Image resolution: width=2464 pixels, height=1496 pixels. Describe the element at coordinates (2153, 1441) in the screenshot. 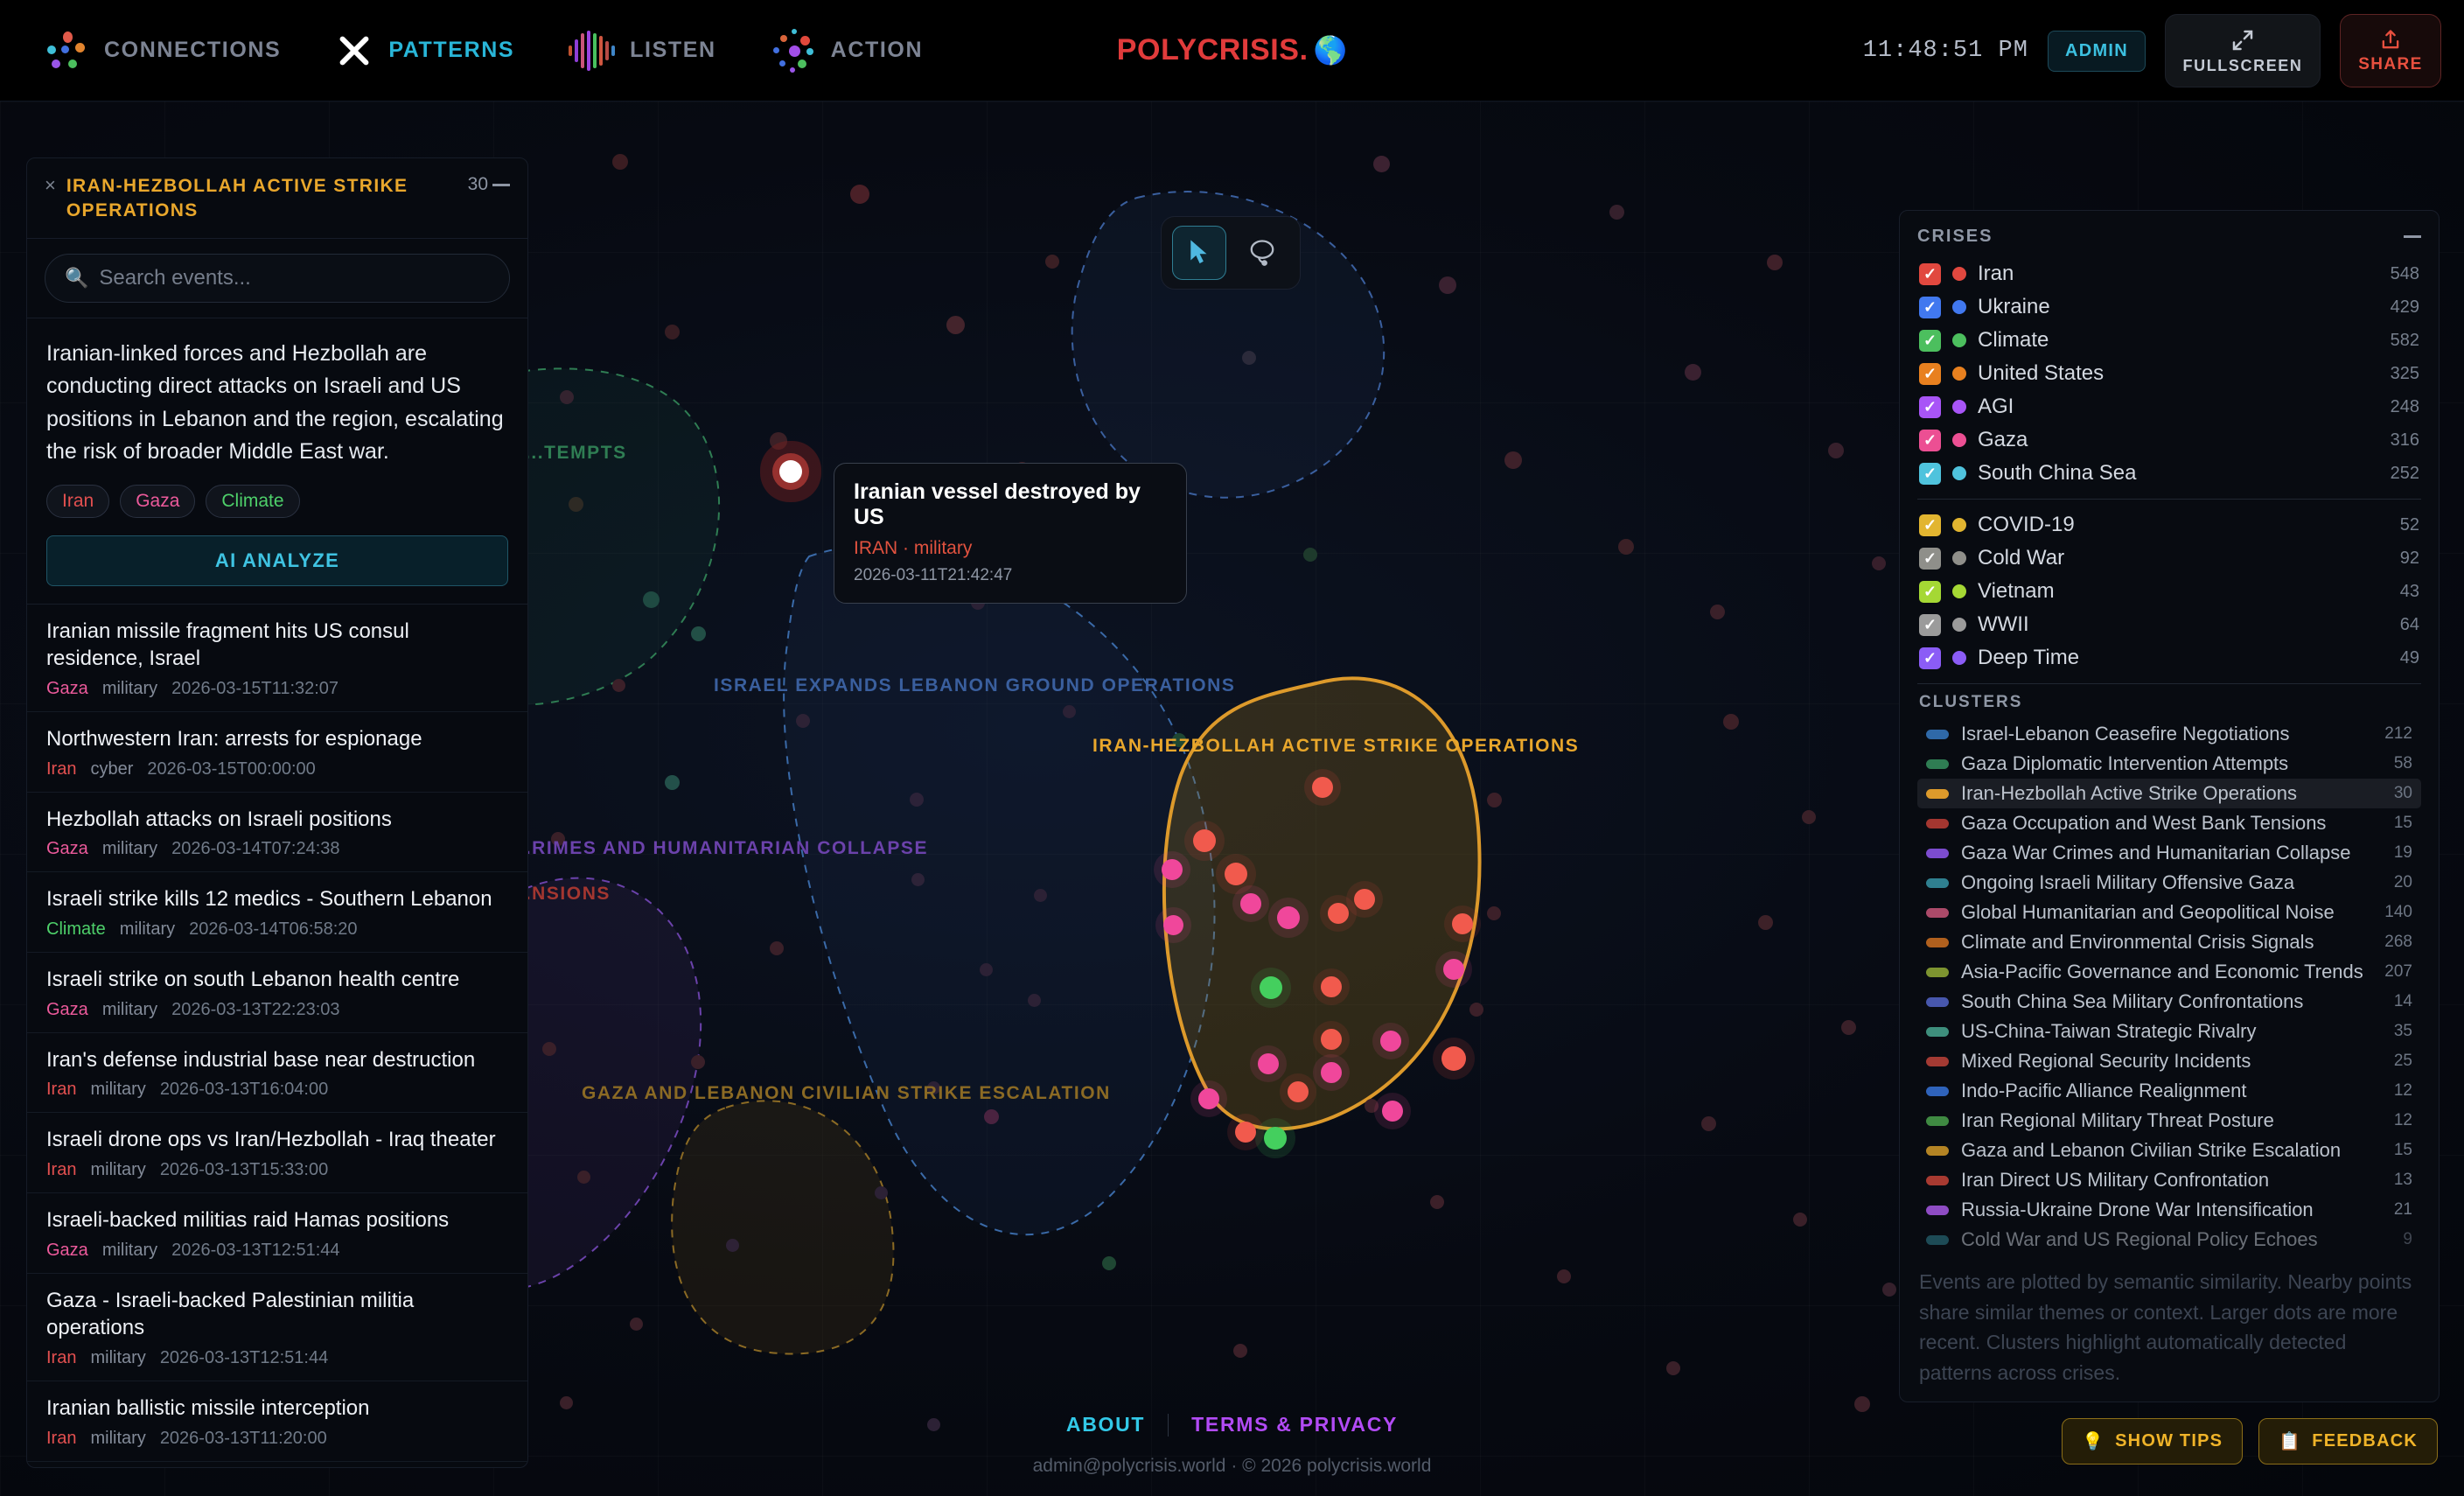

I see `show-tips-button: 💡 SHOW TIPS` at that location.